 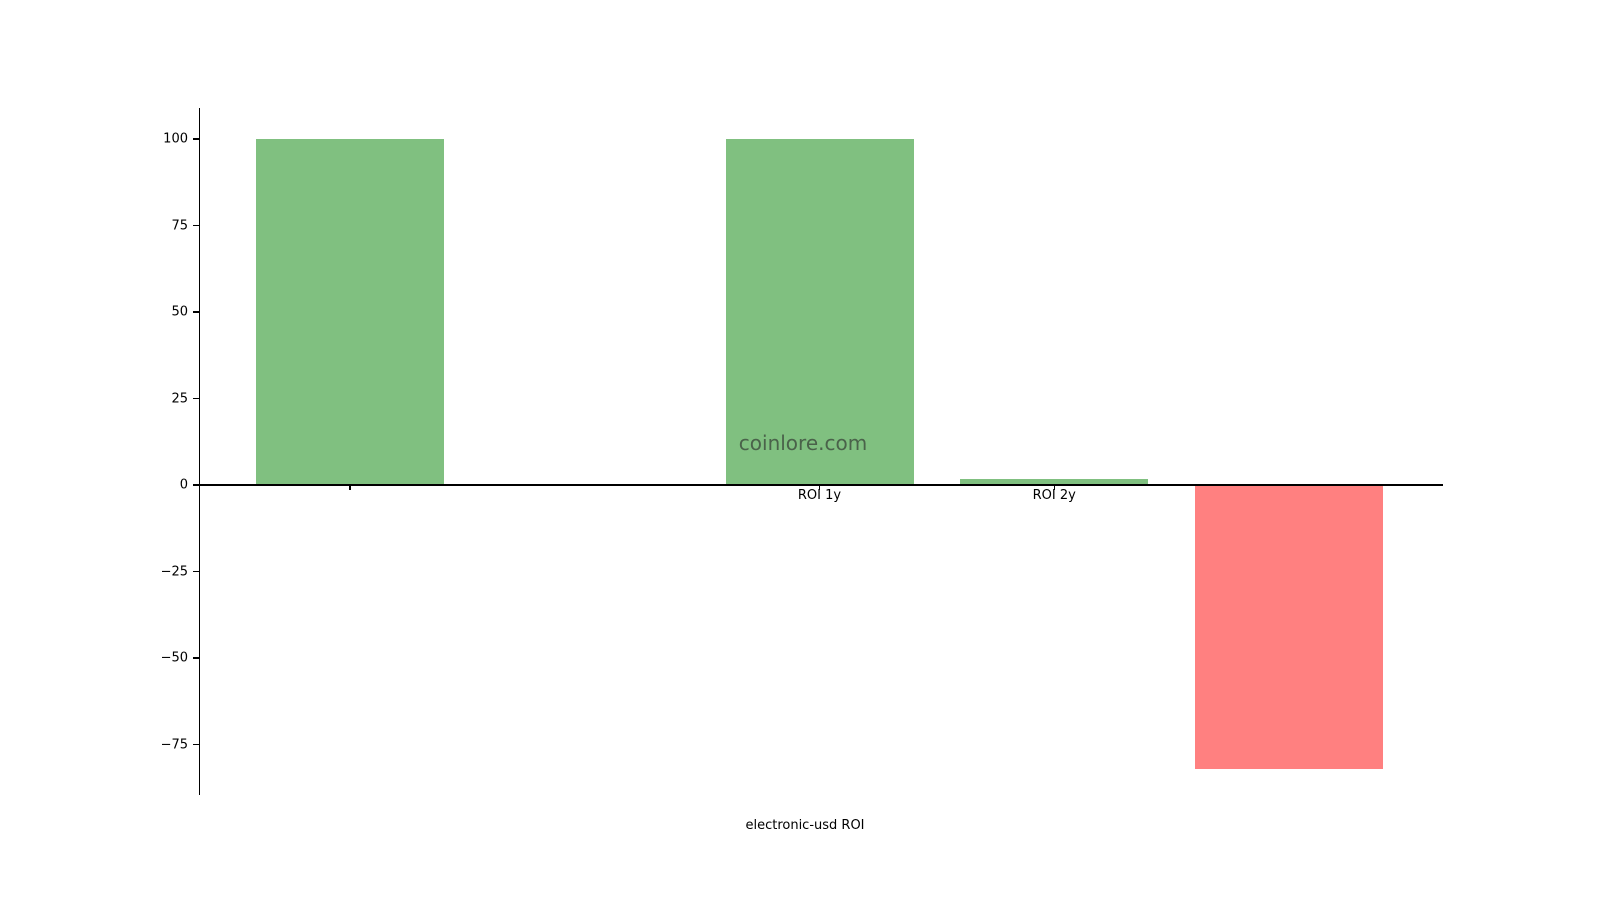 What do you see at coordinates (199, 451) in the screenshot?
I see `y-axis-spine` at bounding box center [199, 451].